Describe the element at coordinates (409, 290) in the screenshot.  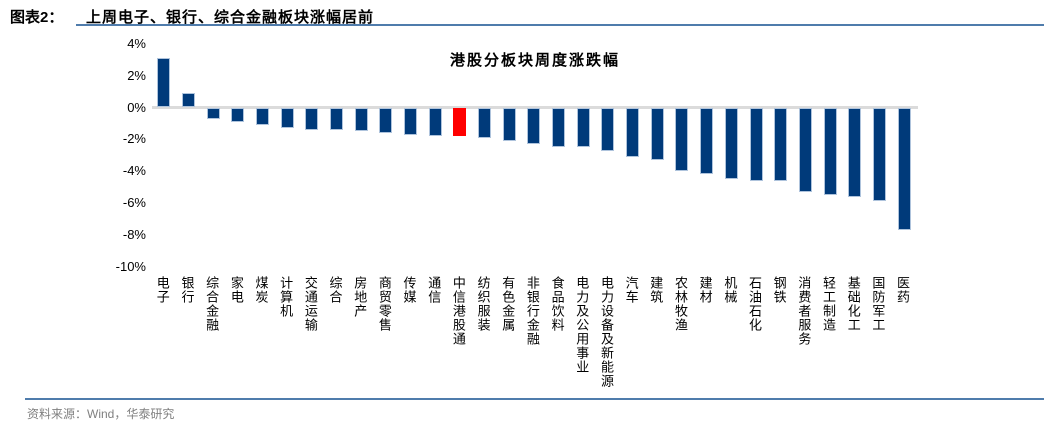
I see `x-axis-category-label: 传媒` at that location.